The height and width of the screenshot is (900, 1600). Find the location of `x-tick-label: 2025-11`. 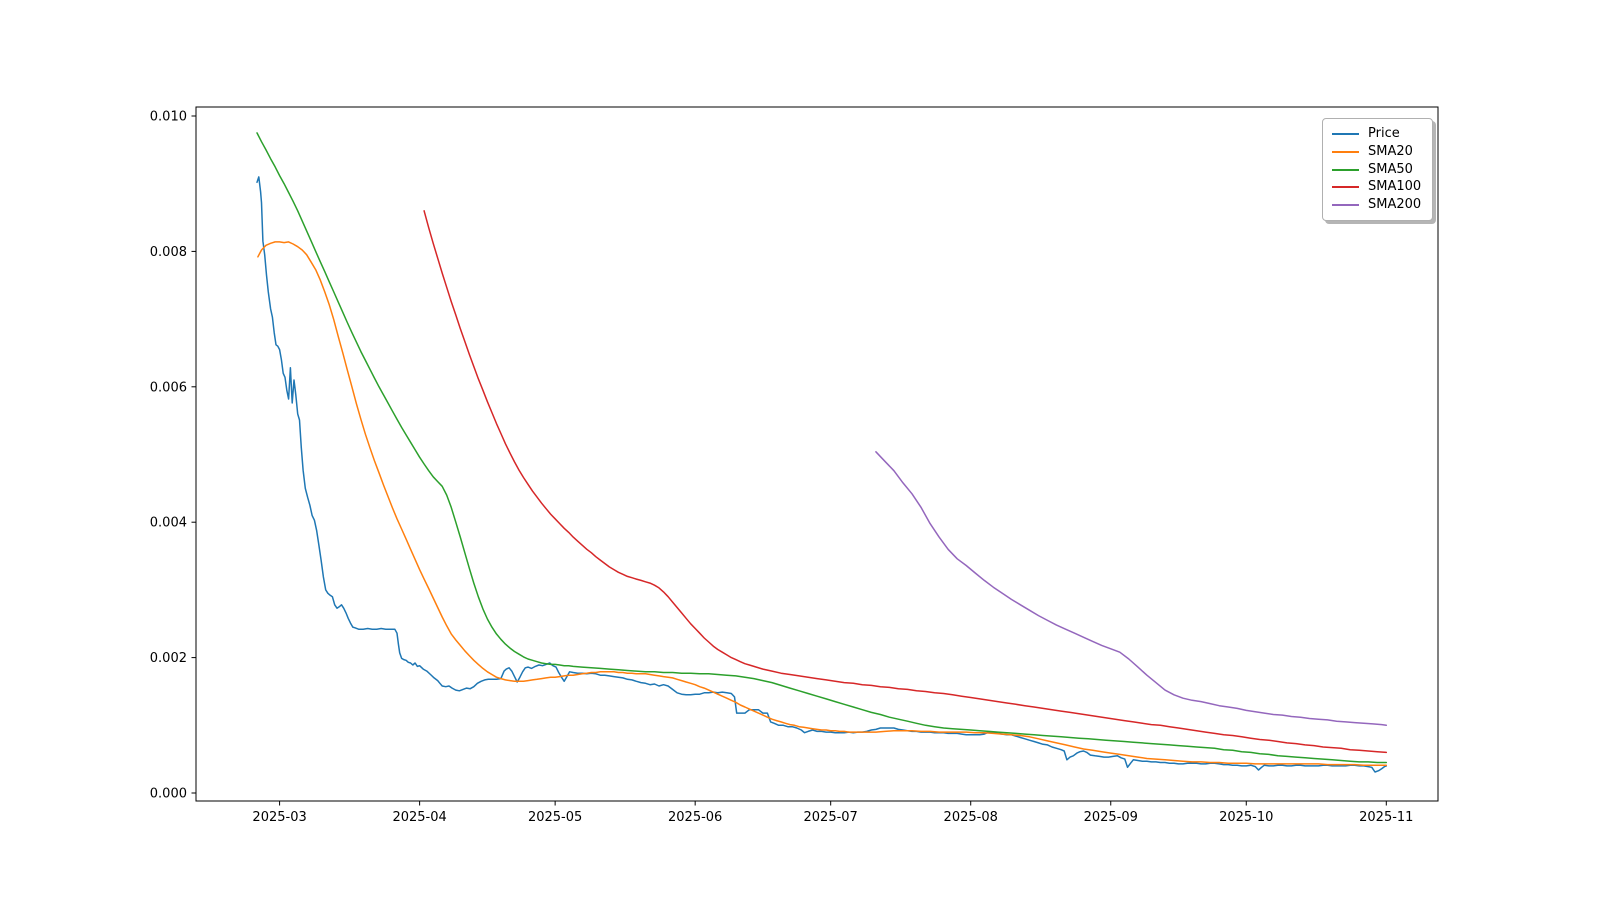

x-tick-label: 2025-11 is located at coordinates (1386, 817).